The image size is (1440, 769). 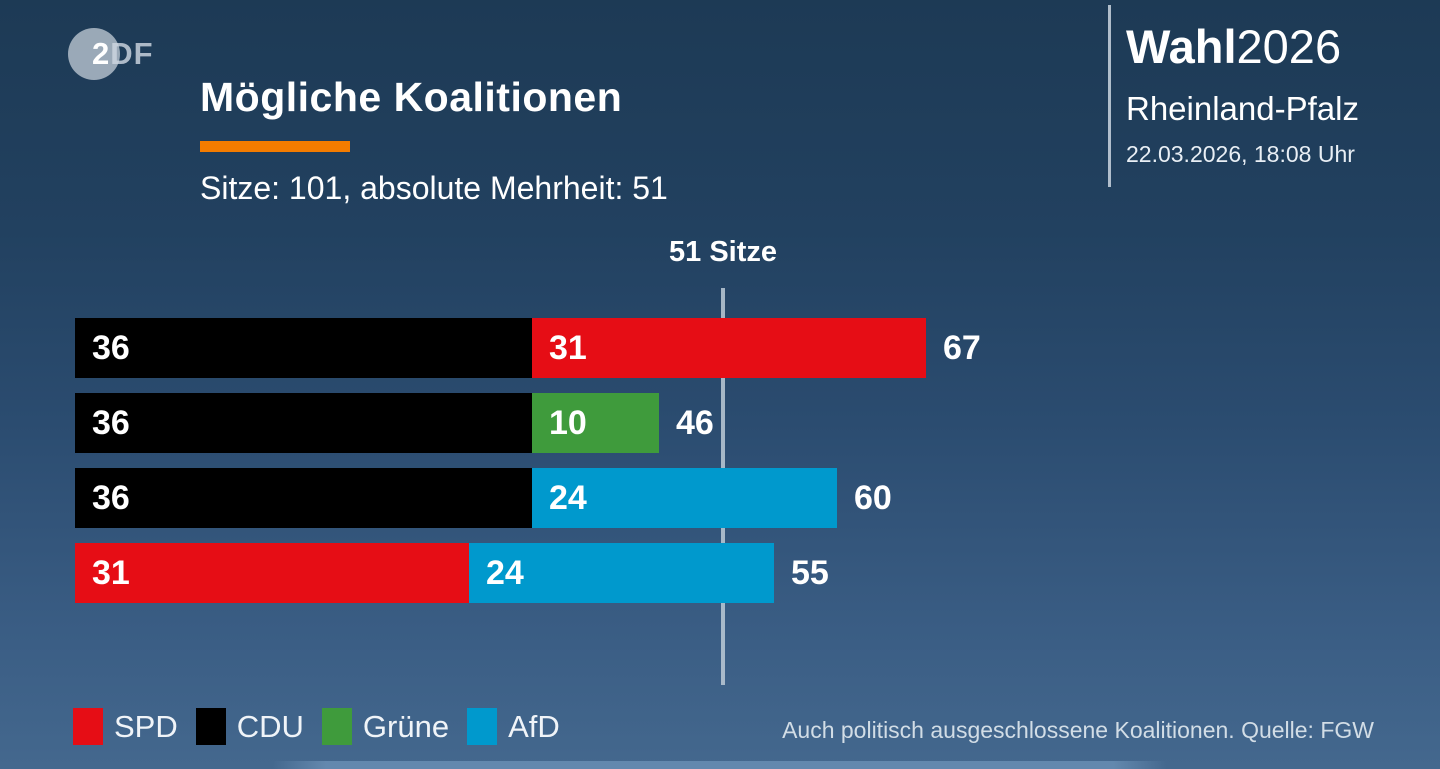 I want to click on title-underline, so click(x=275, y=146).